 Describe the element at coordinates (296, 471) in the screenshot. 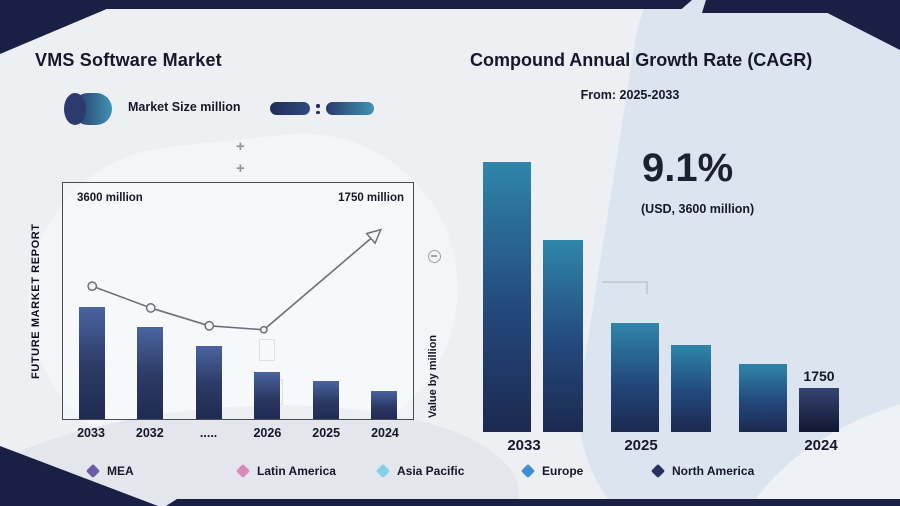

I see `legend-label: Latin America` at that location.